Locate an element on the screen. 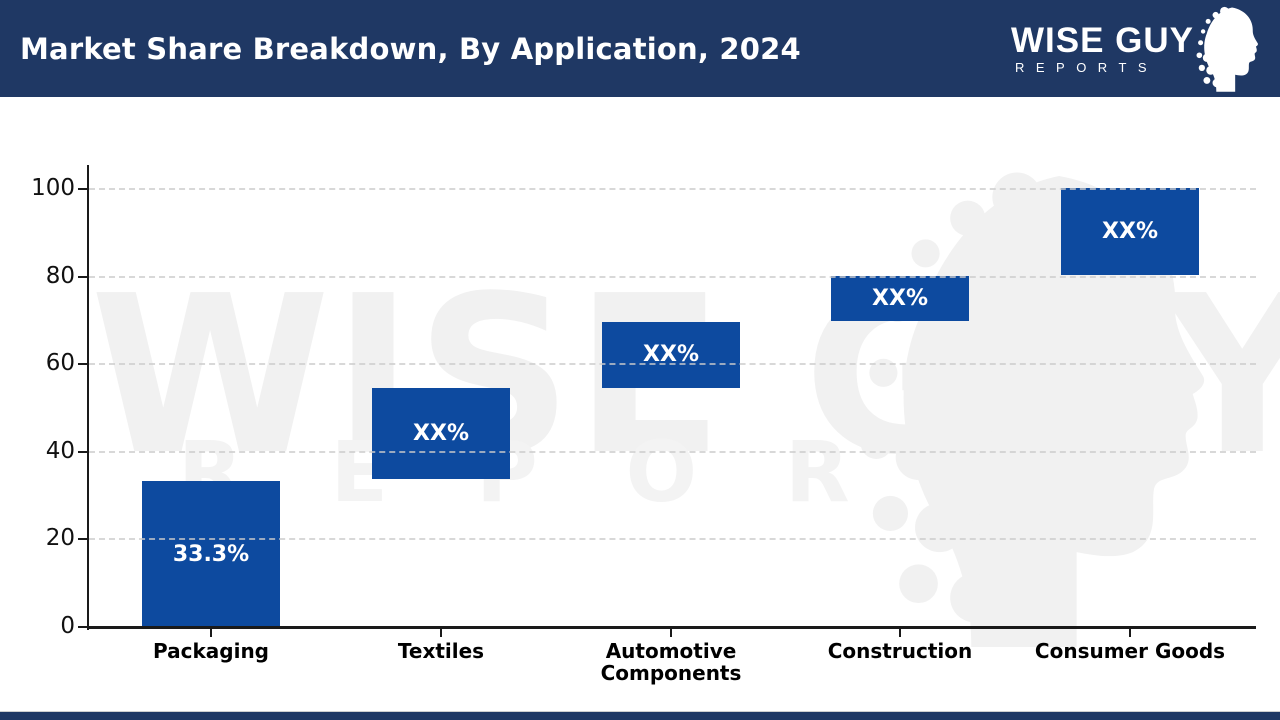 This screenshot has height=720, width=1280. y-axis-line is located at coordinates (88, 397).